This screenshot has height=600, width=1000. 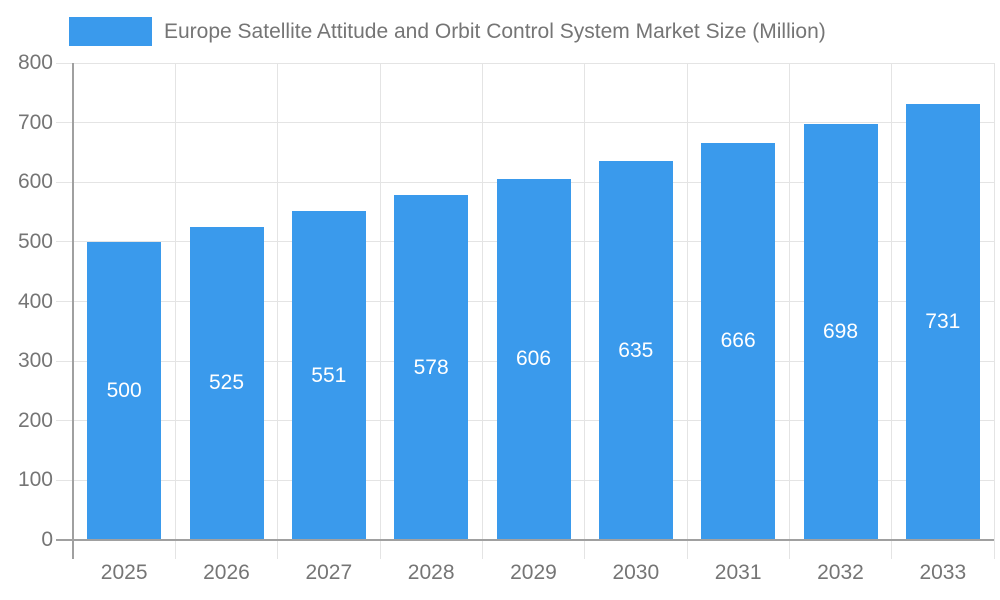 I want to click on bar-value-label: 551, so click(x=329, y=375).